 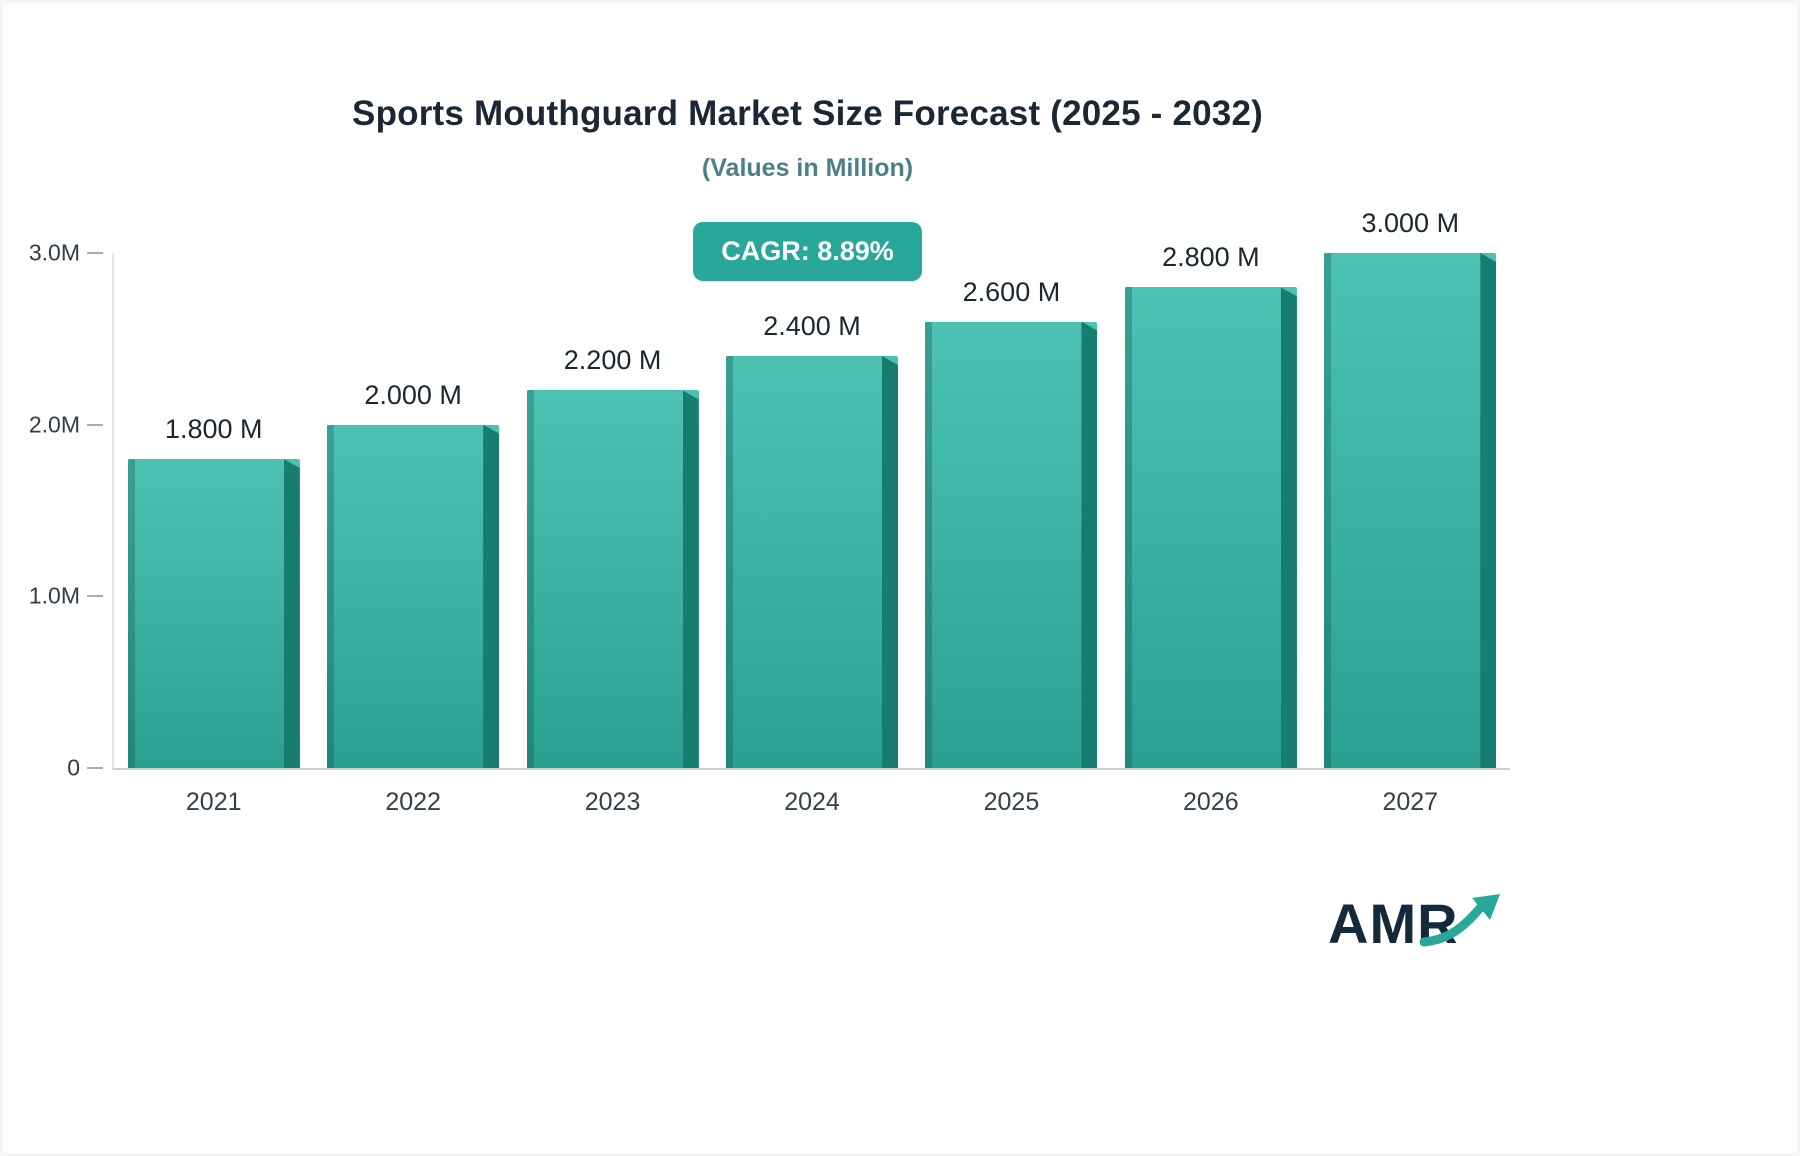 I want to click on bar-2023, so click(x=612, y=579).